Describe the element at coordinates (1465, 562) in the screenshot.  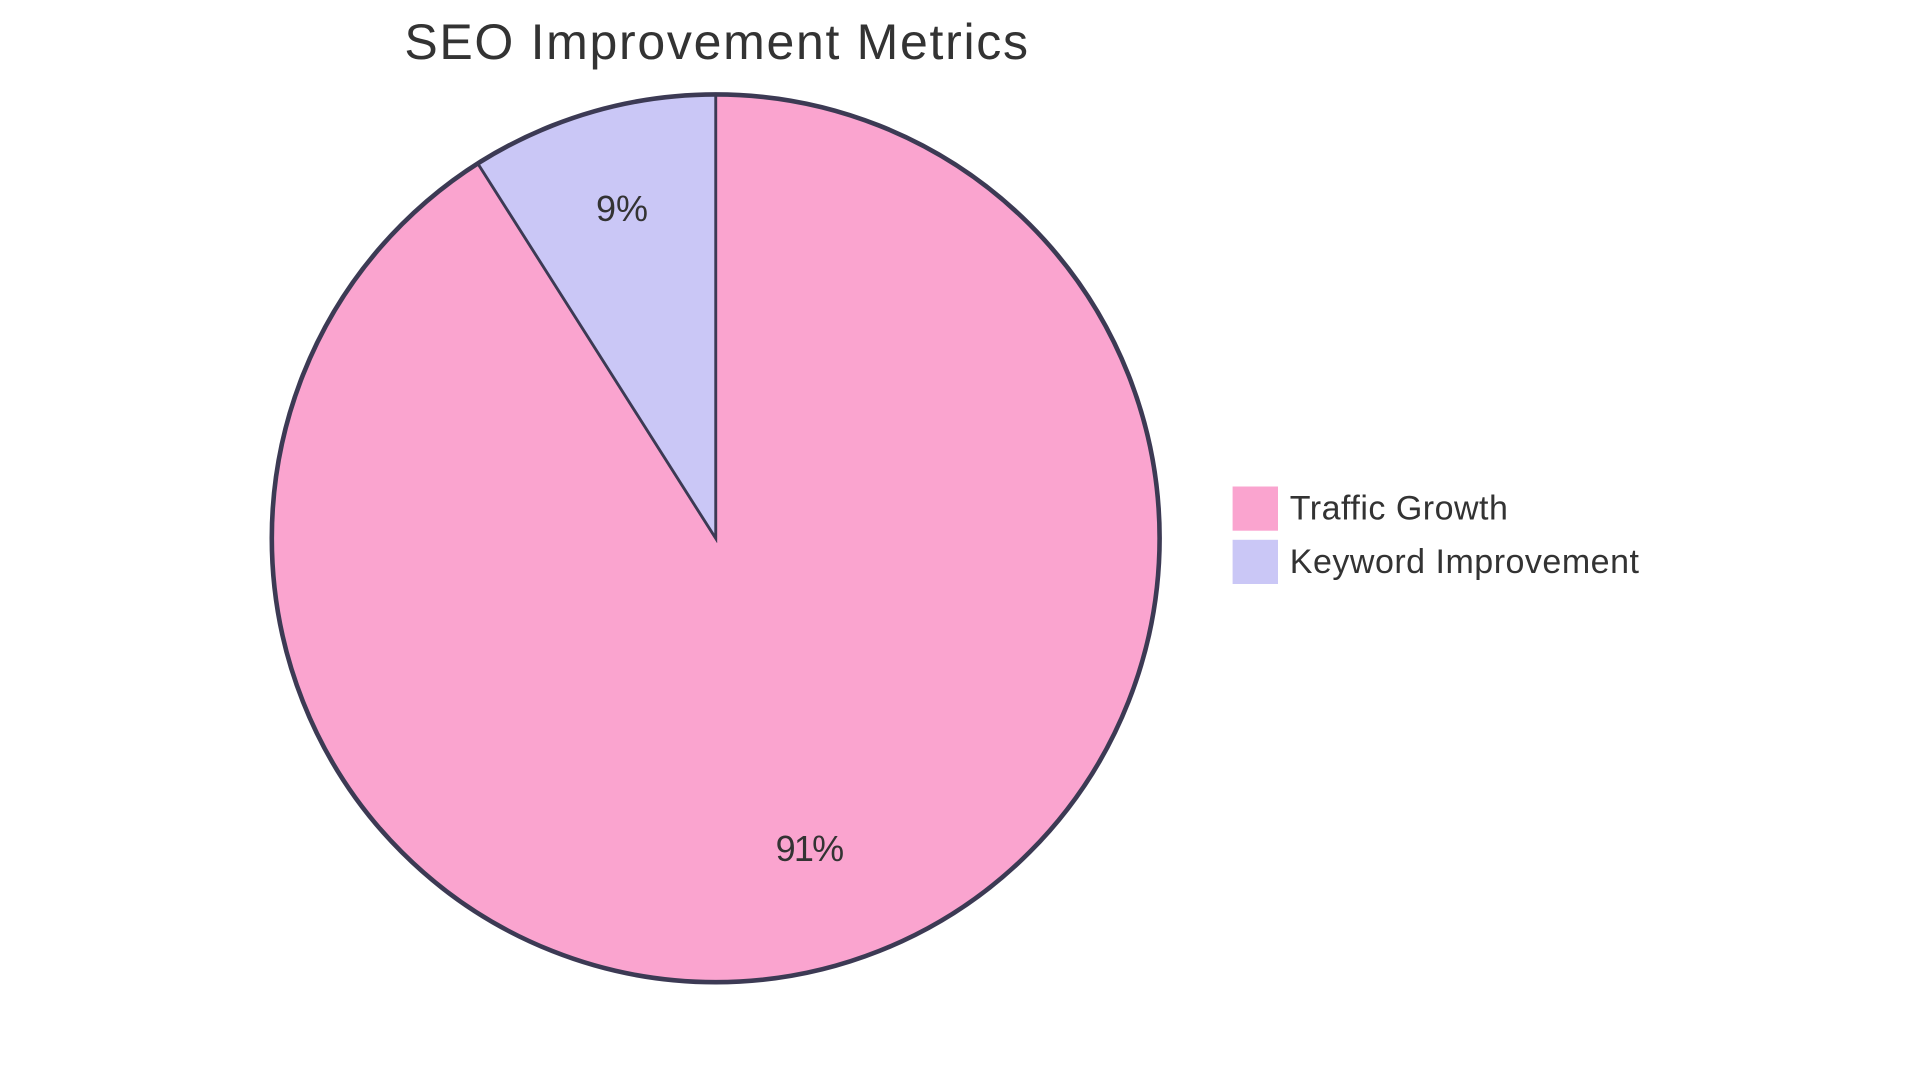
I see `svg-text: Keyword Improvement` at that location.